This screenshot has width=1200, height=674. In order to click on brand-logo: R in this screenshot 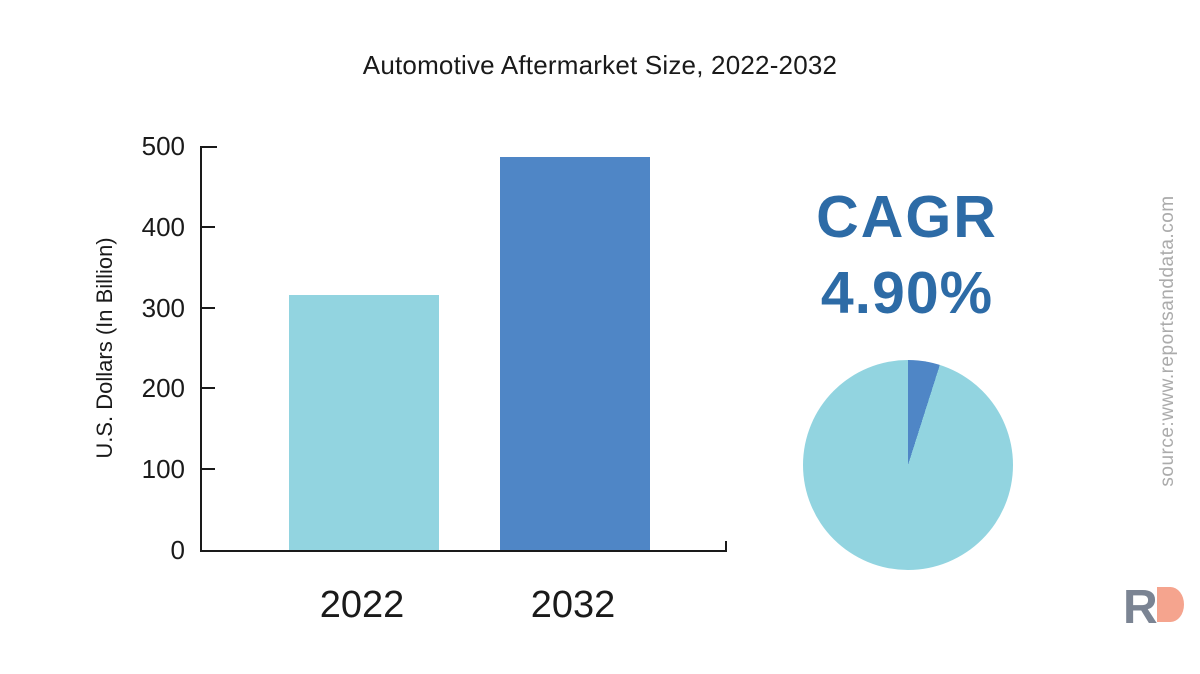, I will do `click(1153, 607)`.